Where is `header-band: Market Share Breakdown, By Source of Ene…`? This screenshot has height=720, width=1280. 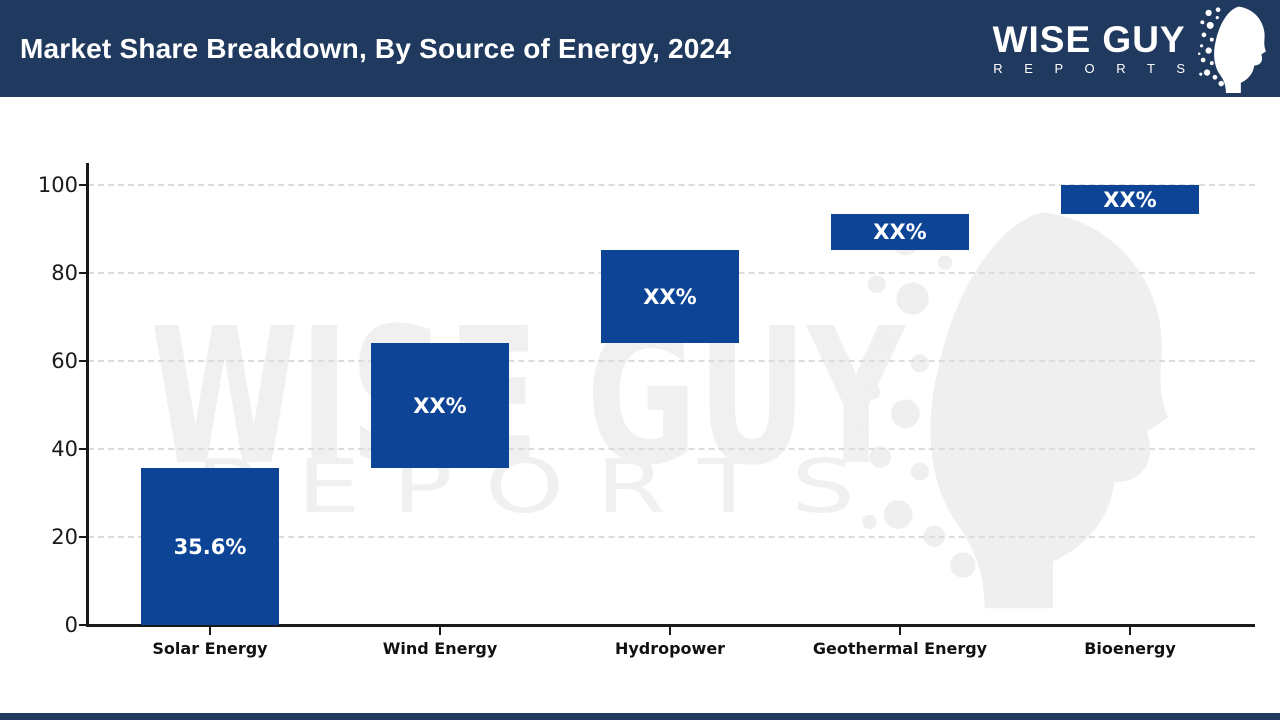
header-band: Market Share Breakdown, By Source of Ene… is located at coordinates (640, 48).